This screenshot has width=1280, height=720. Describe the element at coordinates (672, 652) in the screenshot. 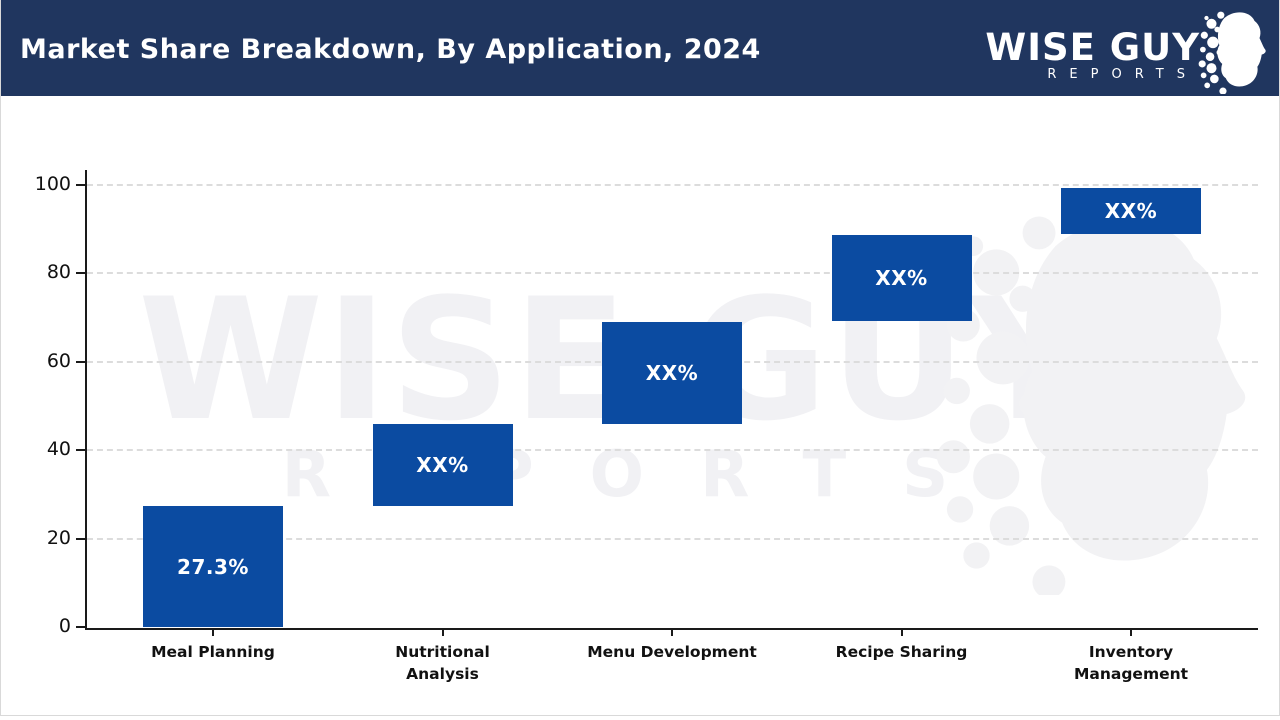

I see `x-tick-label-menu-development: Menu Development` at that location.